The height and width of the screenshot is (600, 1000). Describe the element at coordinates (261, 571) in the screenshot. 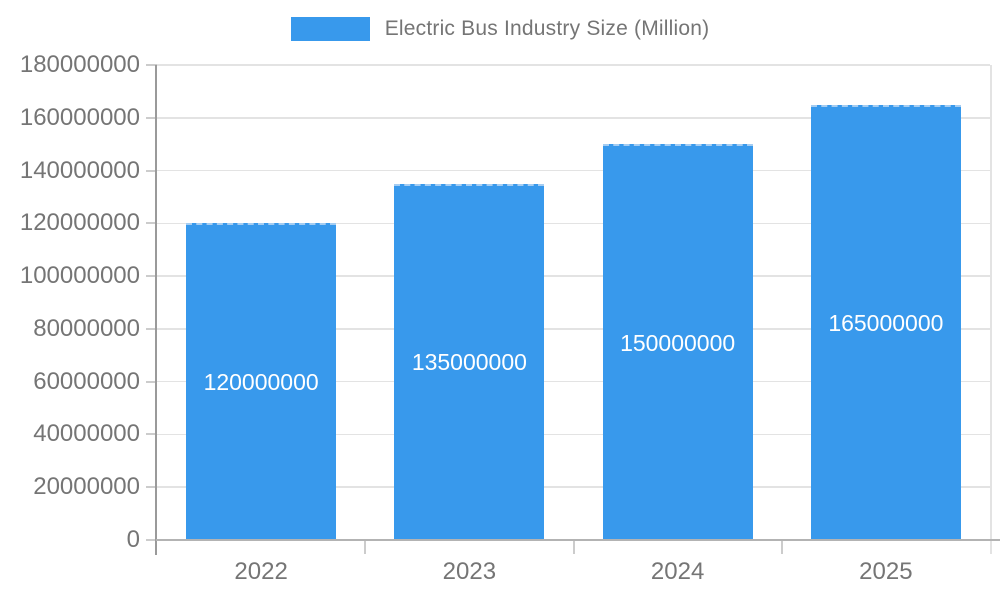

I see `x-axis-tick-label: 2022` at that location.